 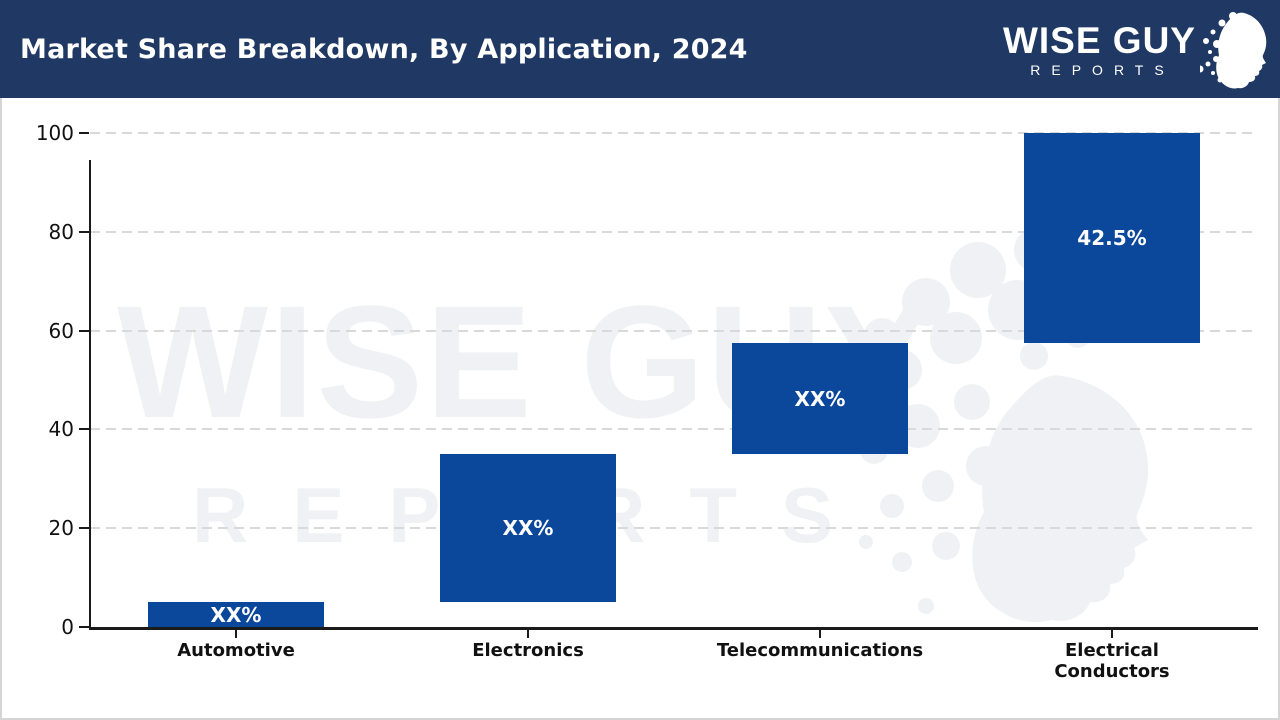 What do you see at coordinates (61, 429) in the screenshot?
I see `y-tick-label-40: 40` at bounding box center [61, 429].